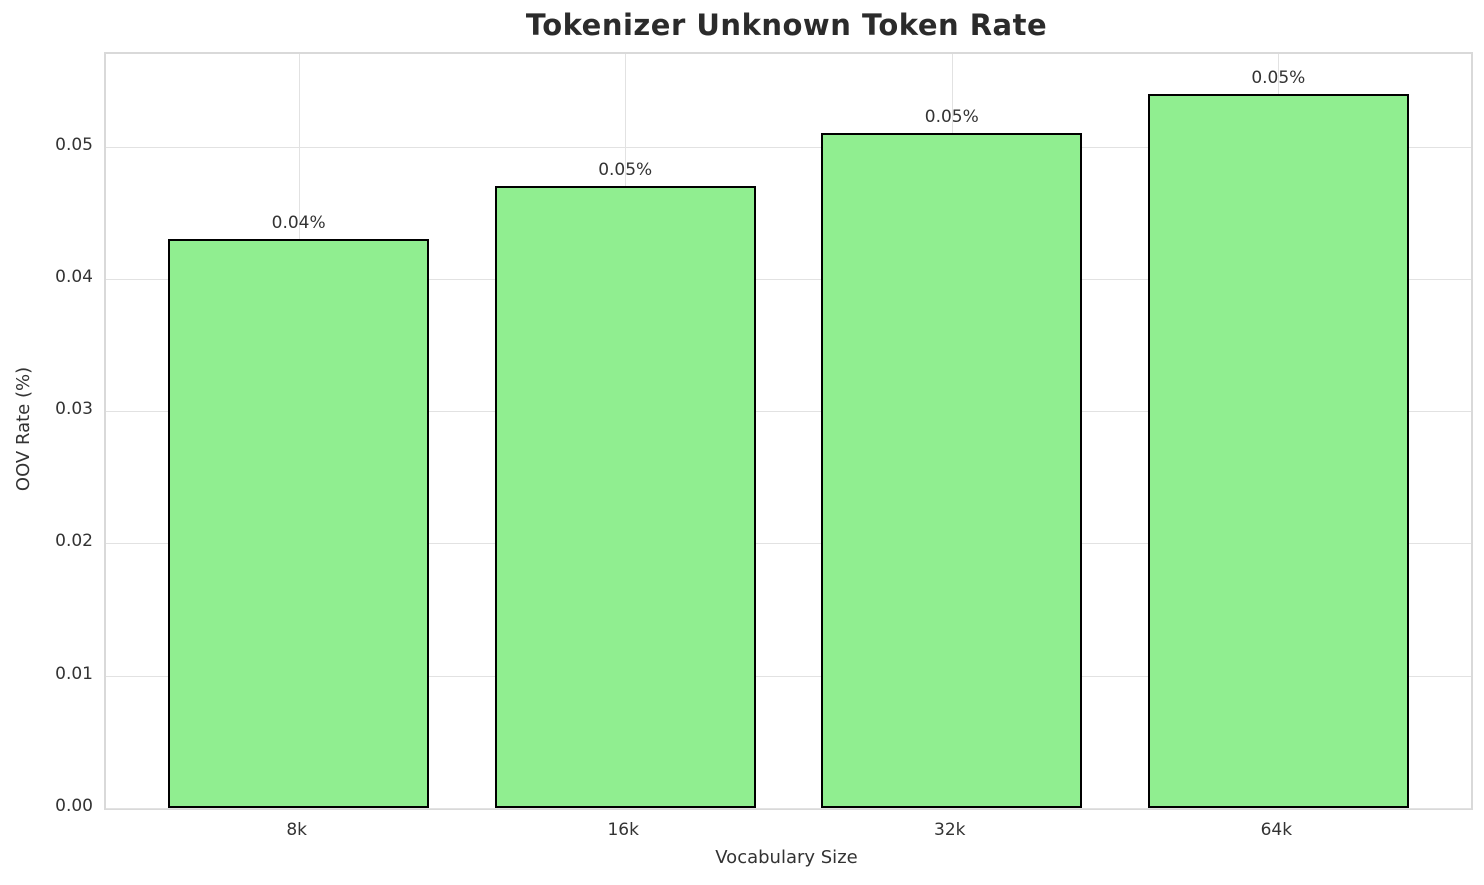 The image size is (1484, 885). Describe the element at coordinates (74, 409) in the screenshot. I see `y-tick-label: 0.03` at that location.